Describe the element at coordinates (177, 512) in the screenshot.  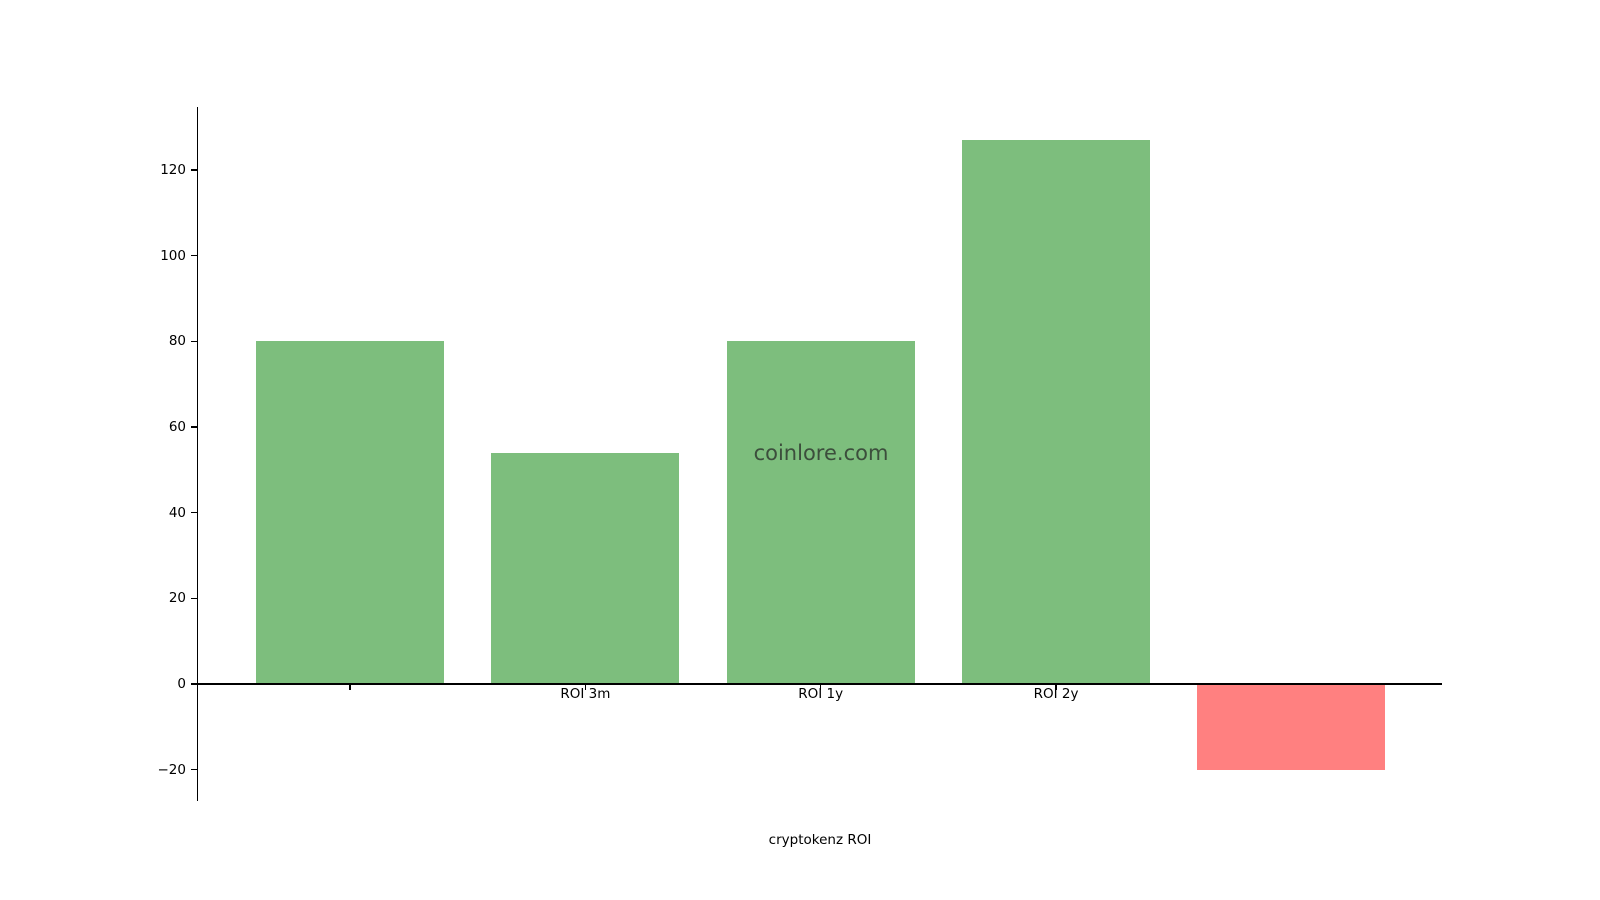
I see `y-axis-tick-label: 40` at that location.